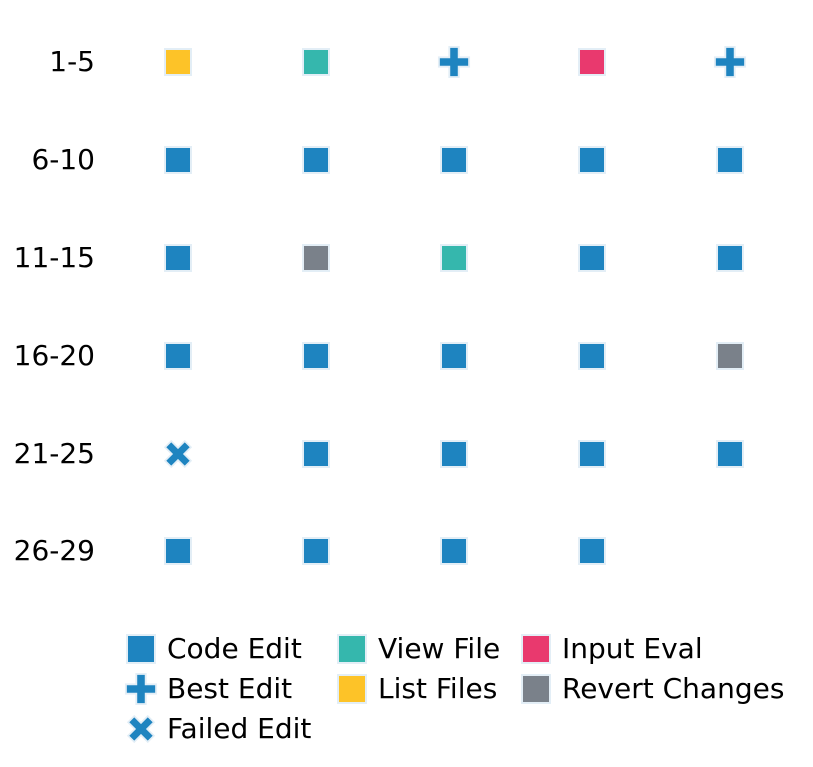 The image size is (813, 767). I want to click on legend-label: Code Edit, so click(234, 648).